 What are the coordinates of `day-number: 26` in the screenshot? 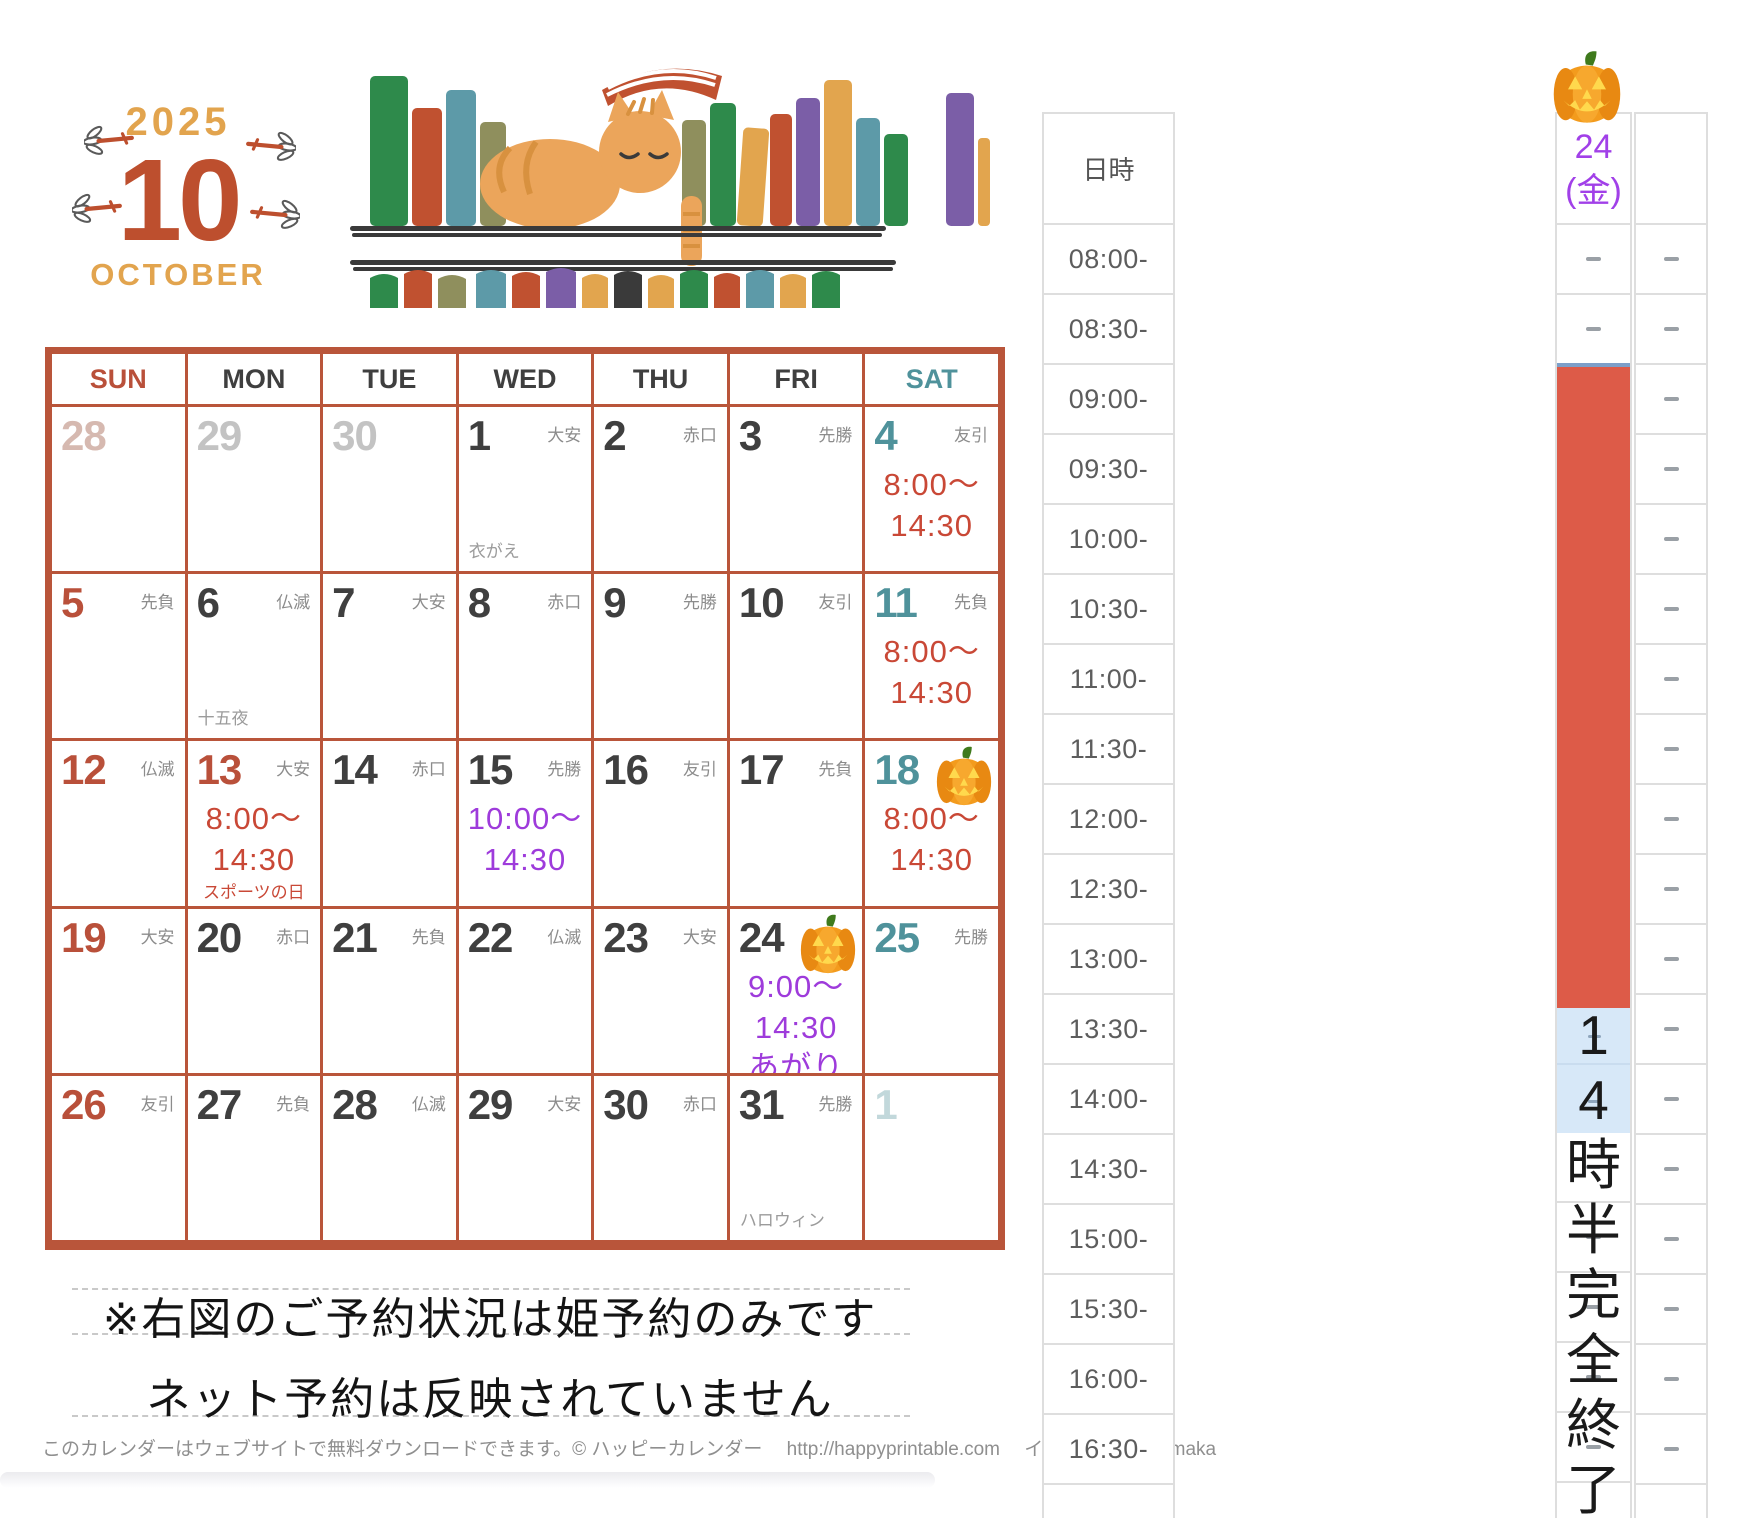 It's located at (84, 1104).